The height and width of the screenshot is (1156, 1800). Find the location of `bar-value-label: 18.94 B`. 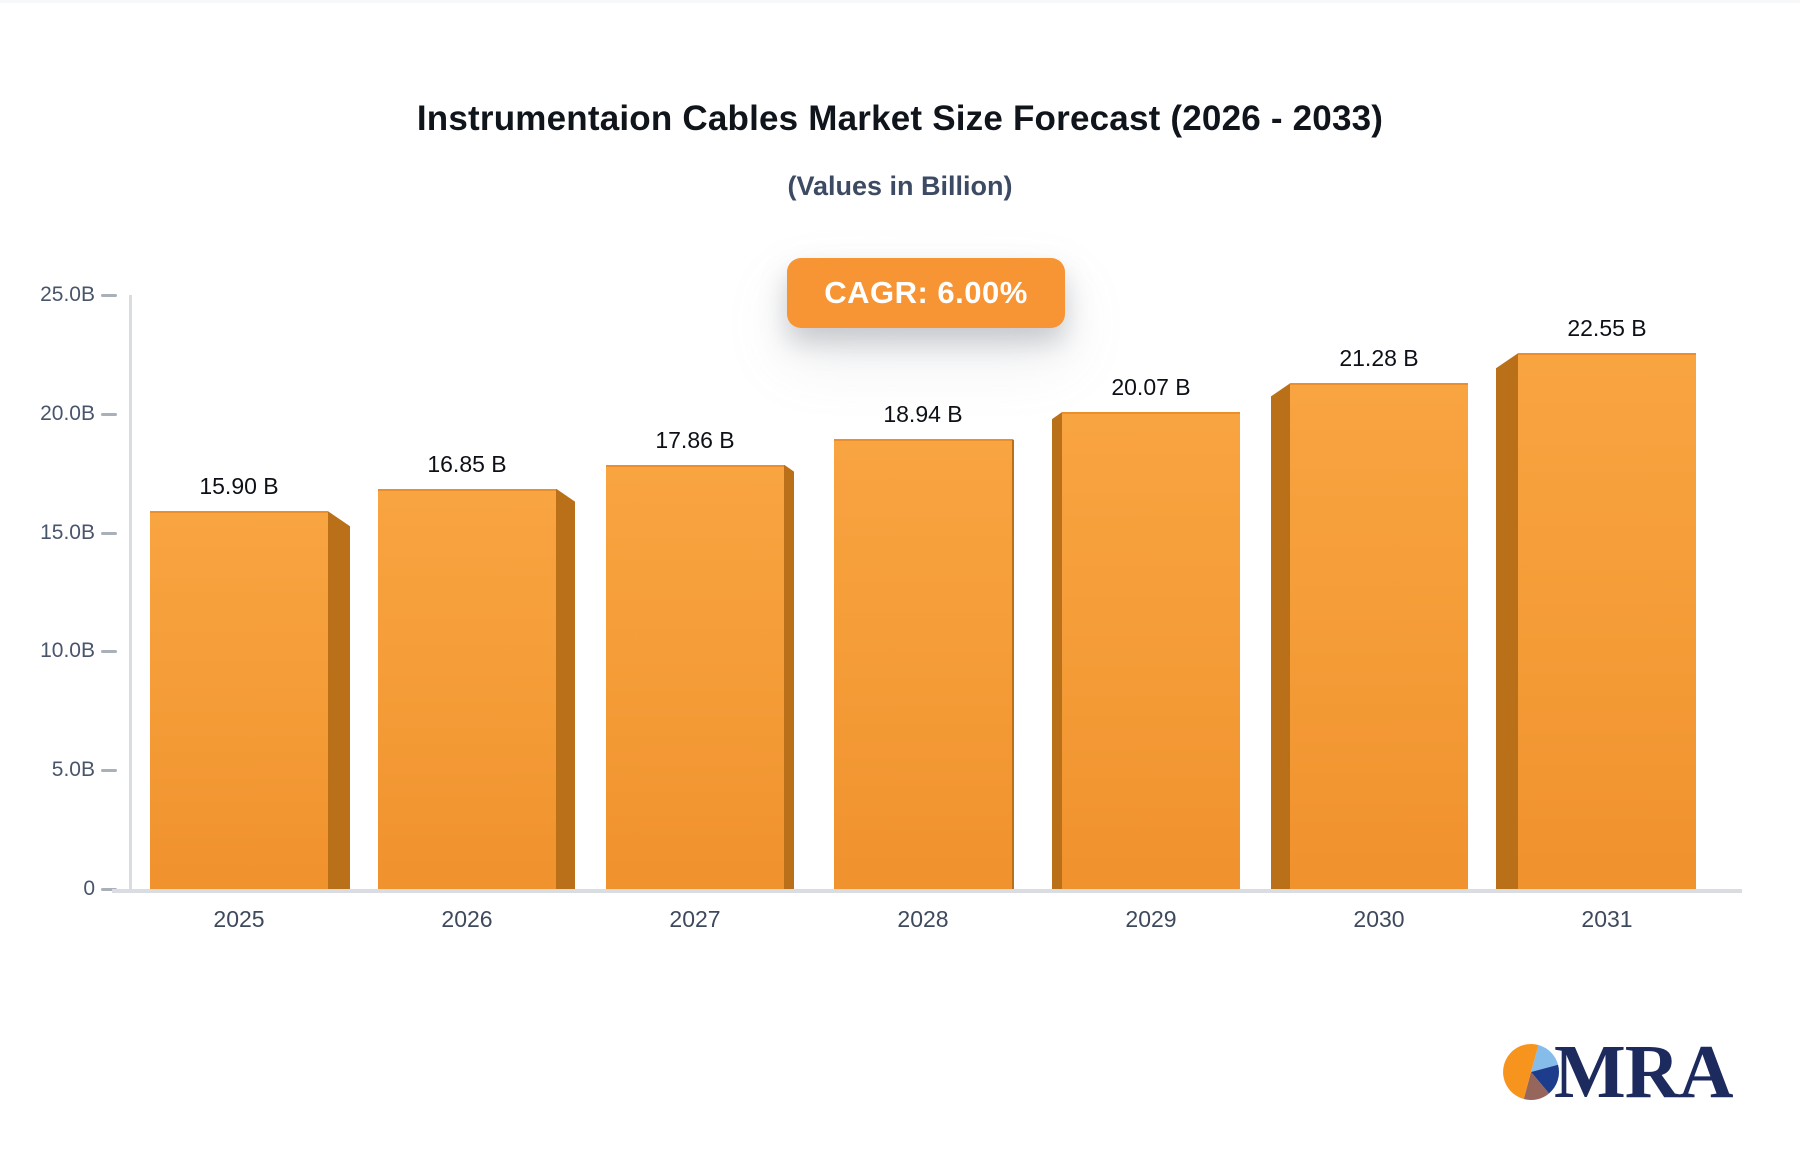

bar-value-label: 18.94 B is located at coordinates (923, 413).